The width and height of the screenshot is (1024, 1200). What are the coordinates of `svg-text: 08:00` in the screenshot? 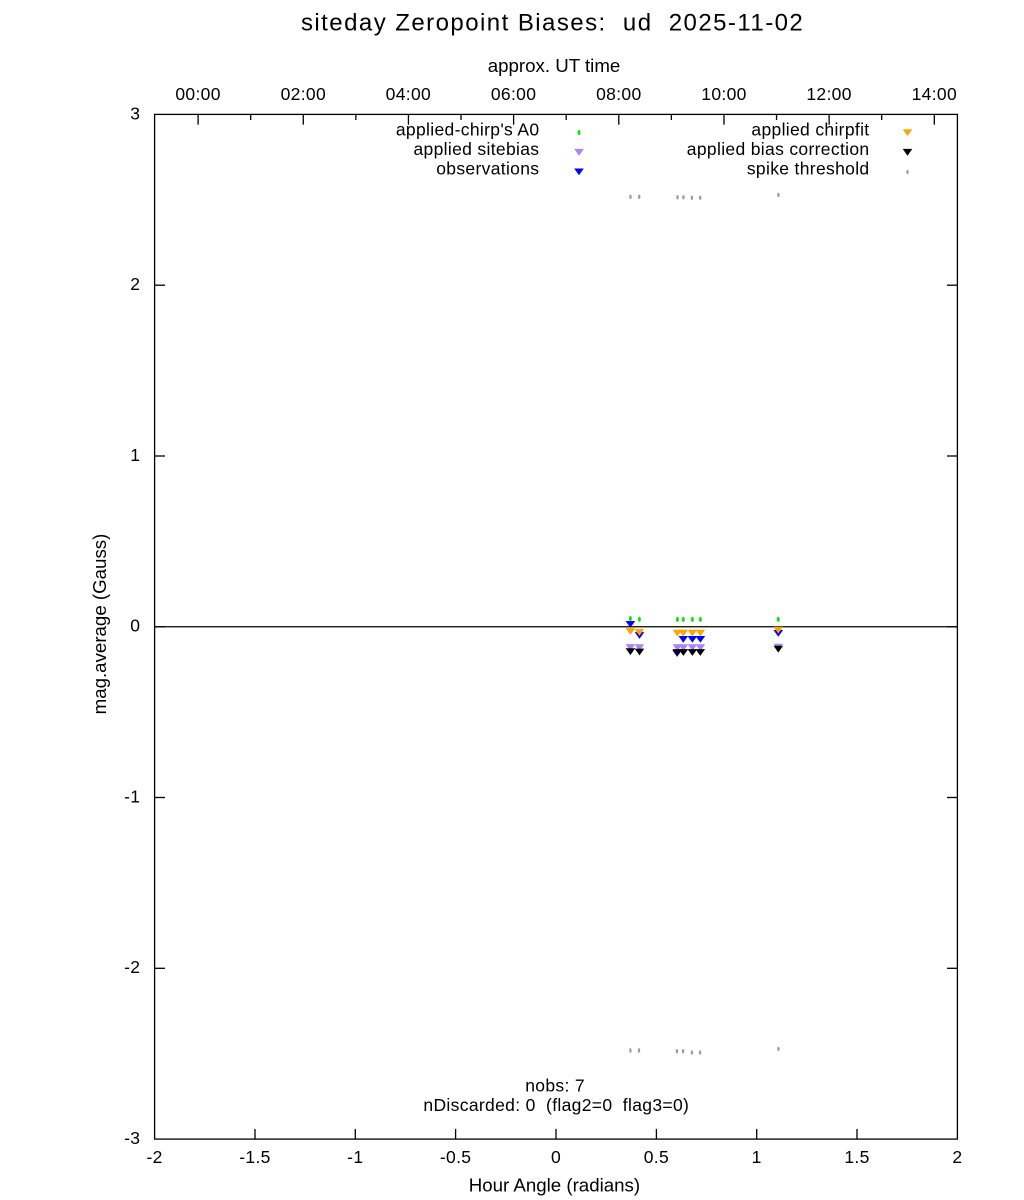 It's located at (618, 94).